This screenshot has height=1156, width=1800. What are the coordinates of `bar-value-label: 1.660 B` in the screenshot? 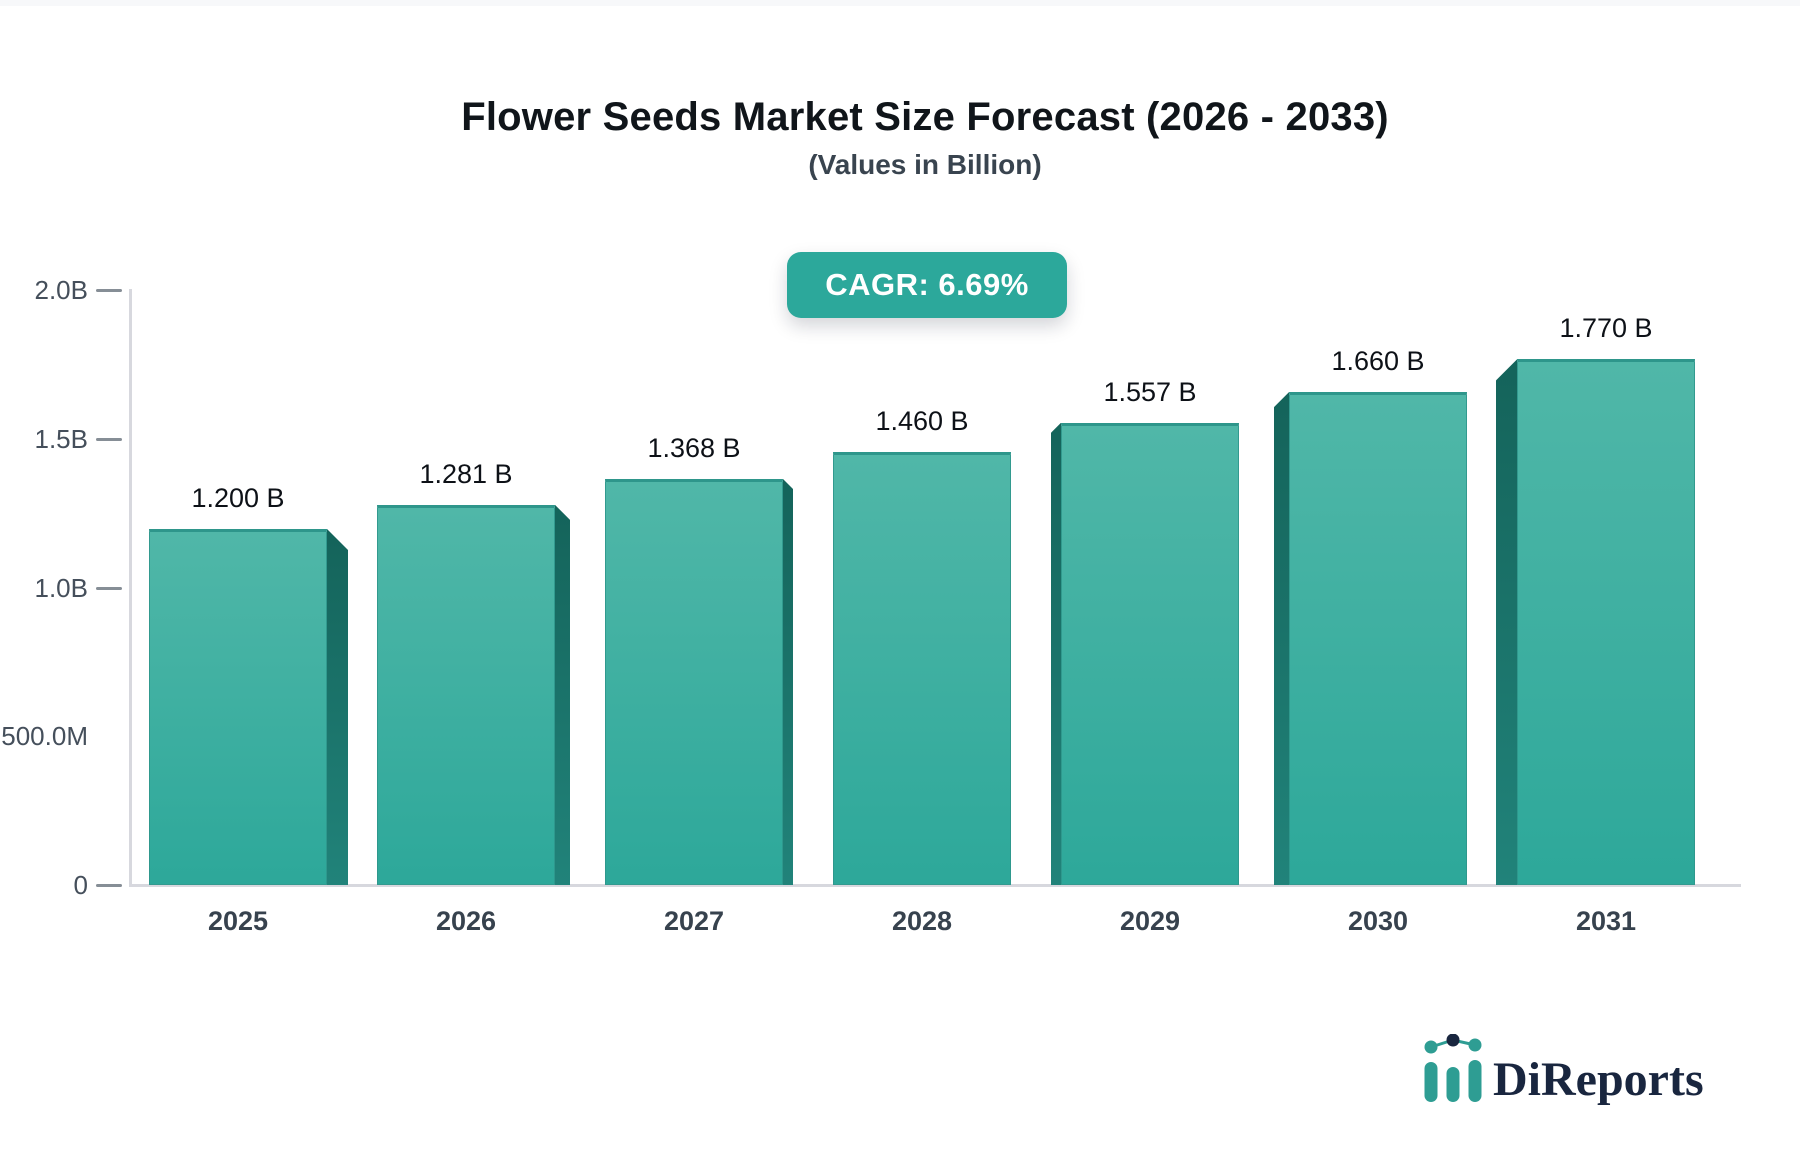 It's located at (1378, 361).